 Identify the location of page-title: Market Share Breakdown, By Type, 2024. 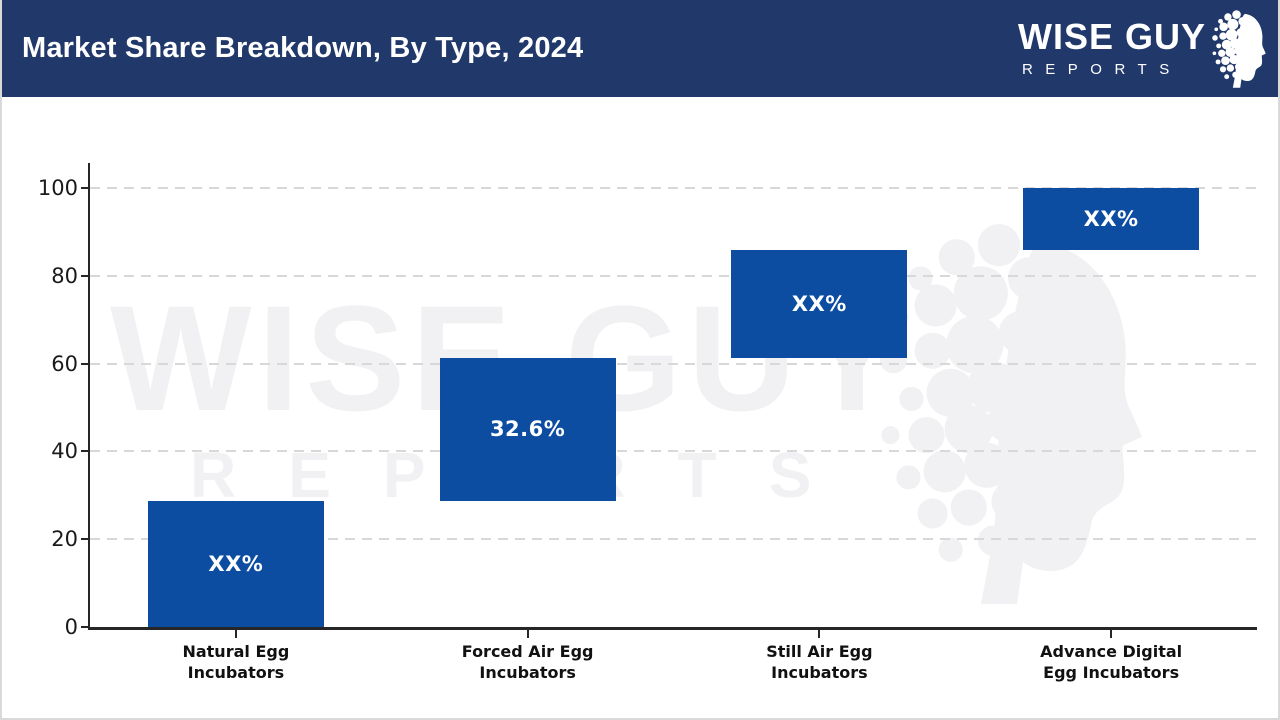
(303, 48).